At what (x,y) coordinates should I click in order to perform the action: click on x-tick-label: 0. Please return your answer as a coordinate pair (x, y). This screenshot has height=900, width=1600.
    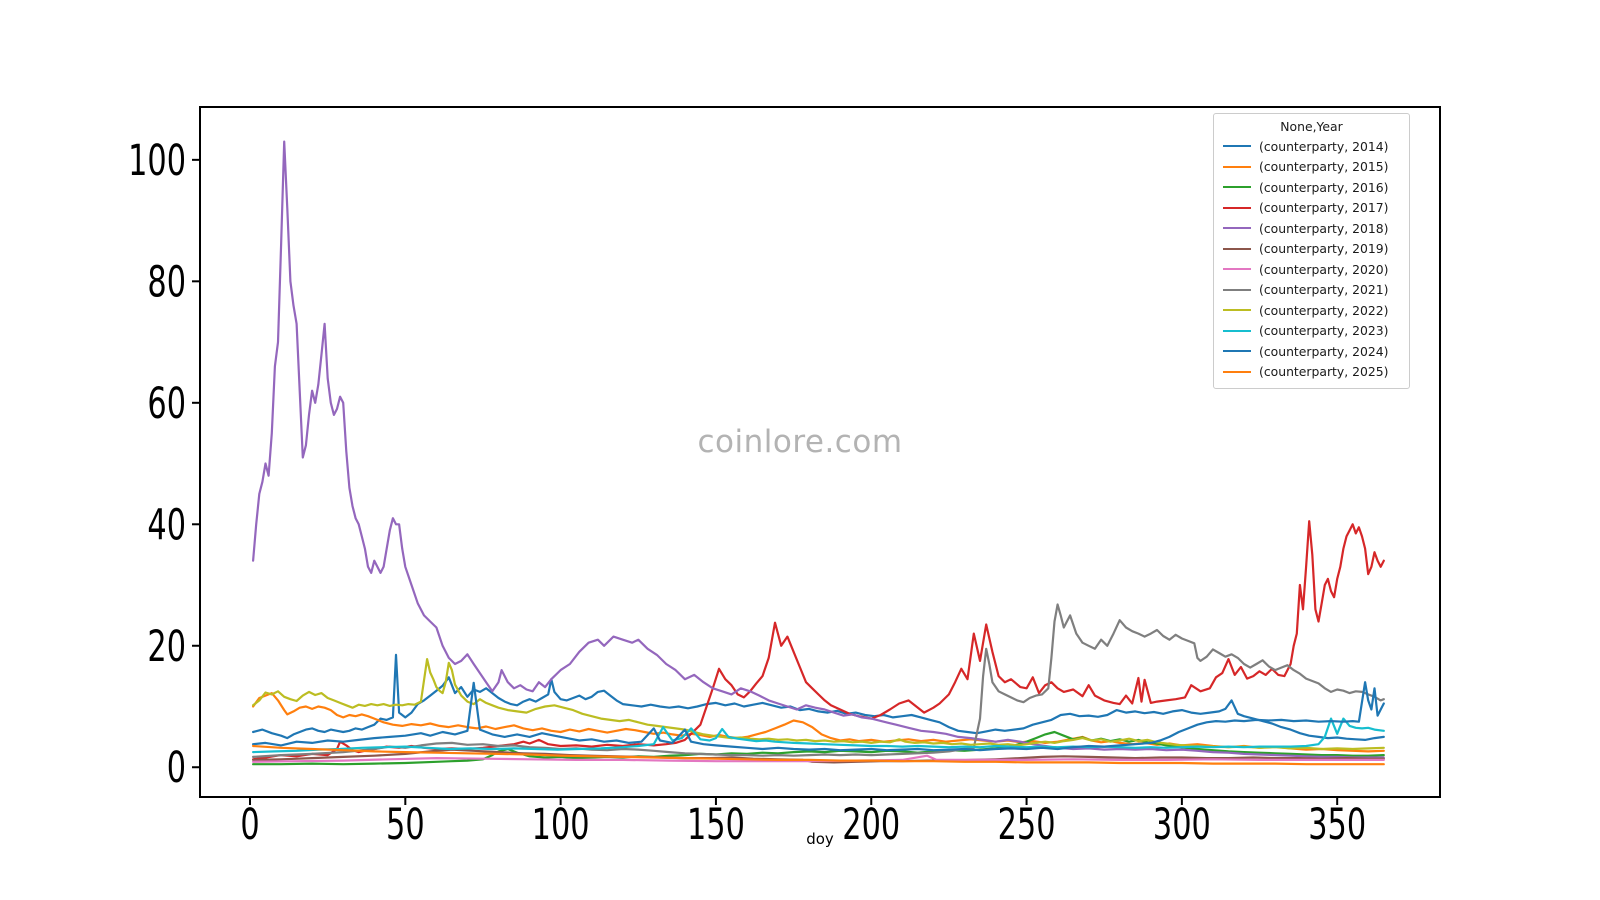
    Looking at the image, I should click on (249, 825).